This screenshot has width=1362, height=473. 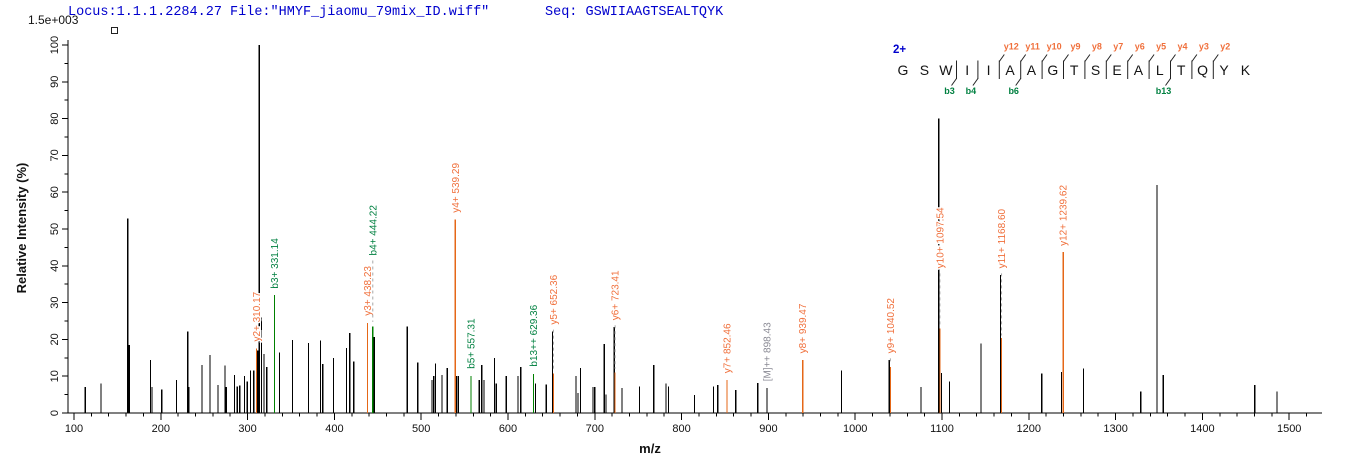 What do you see at coordinates (55, 155) in the screenshot?
I see `y-tick-label: 70` at bounding box center [55, 155].